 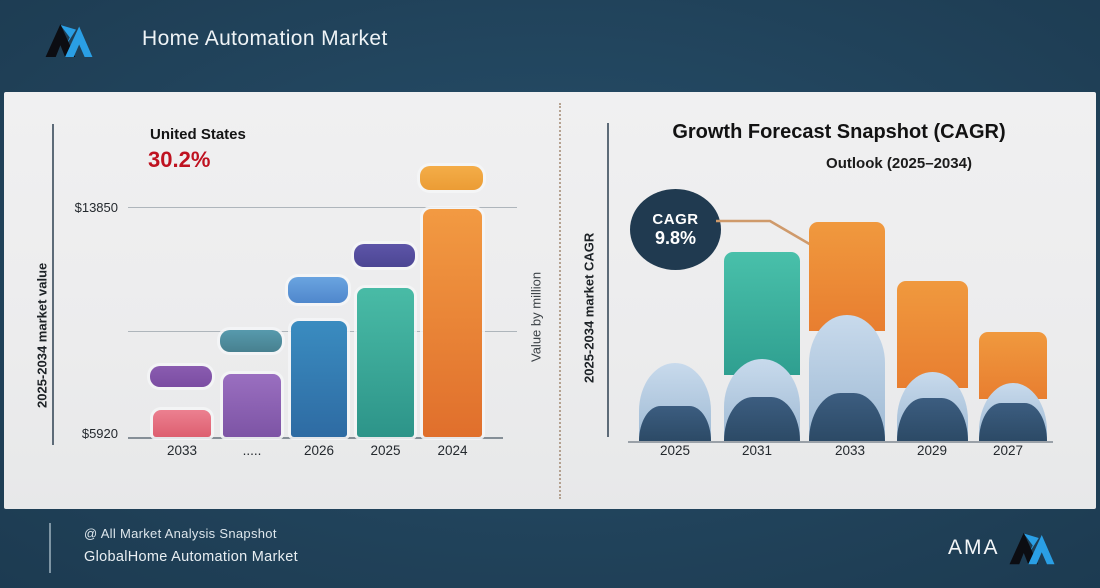 What do you see at coordinates (767, 235) in the screenshot?
I see `badge-connector-line` at bounding box center [767, 235].